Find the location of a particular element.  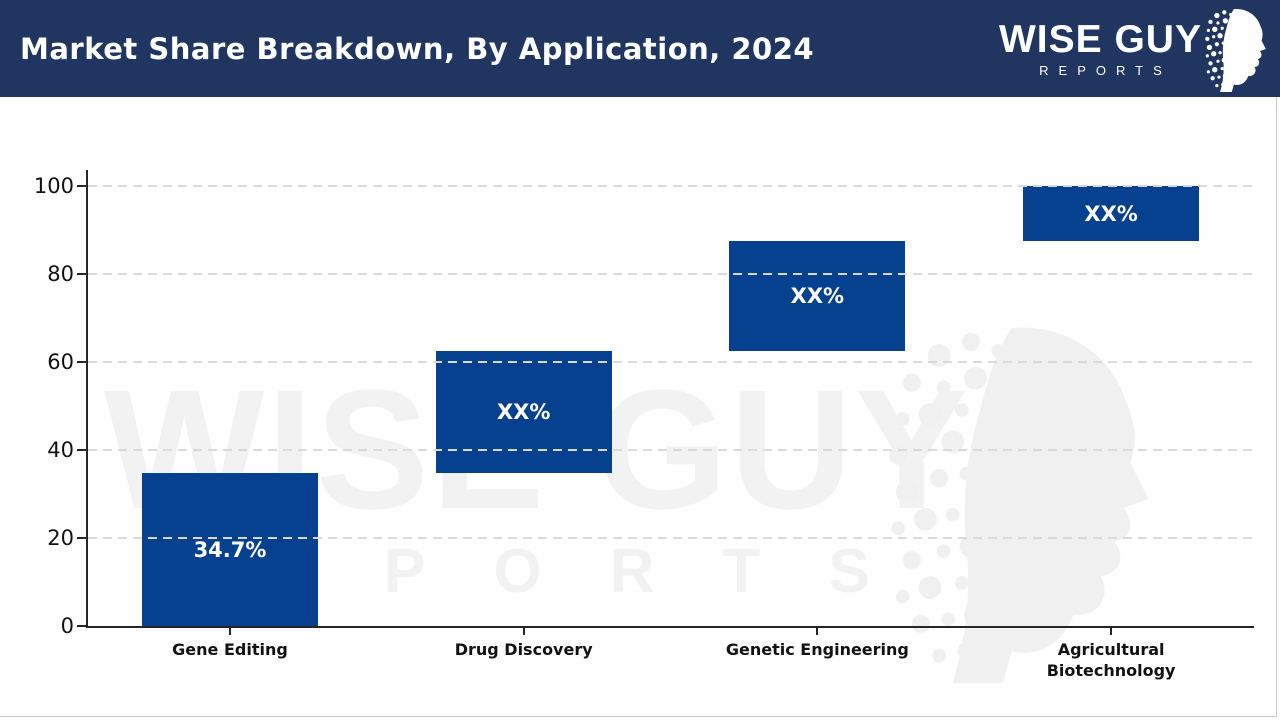

bar-gene-editing is located at coordinates (230, 549).